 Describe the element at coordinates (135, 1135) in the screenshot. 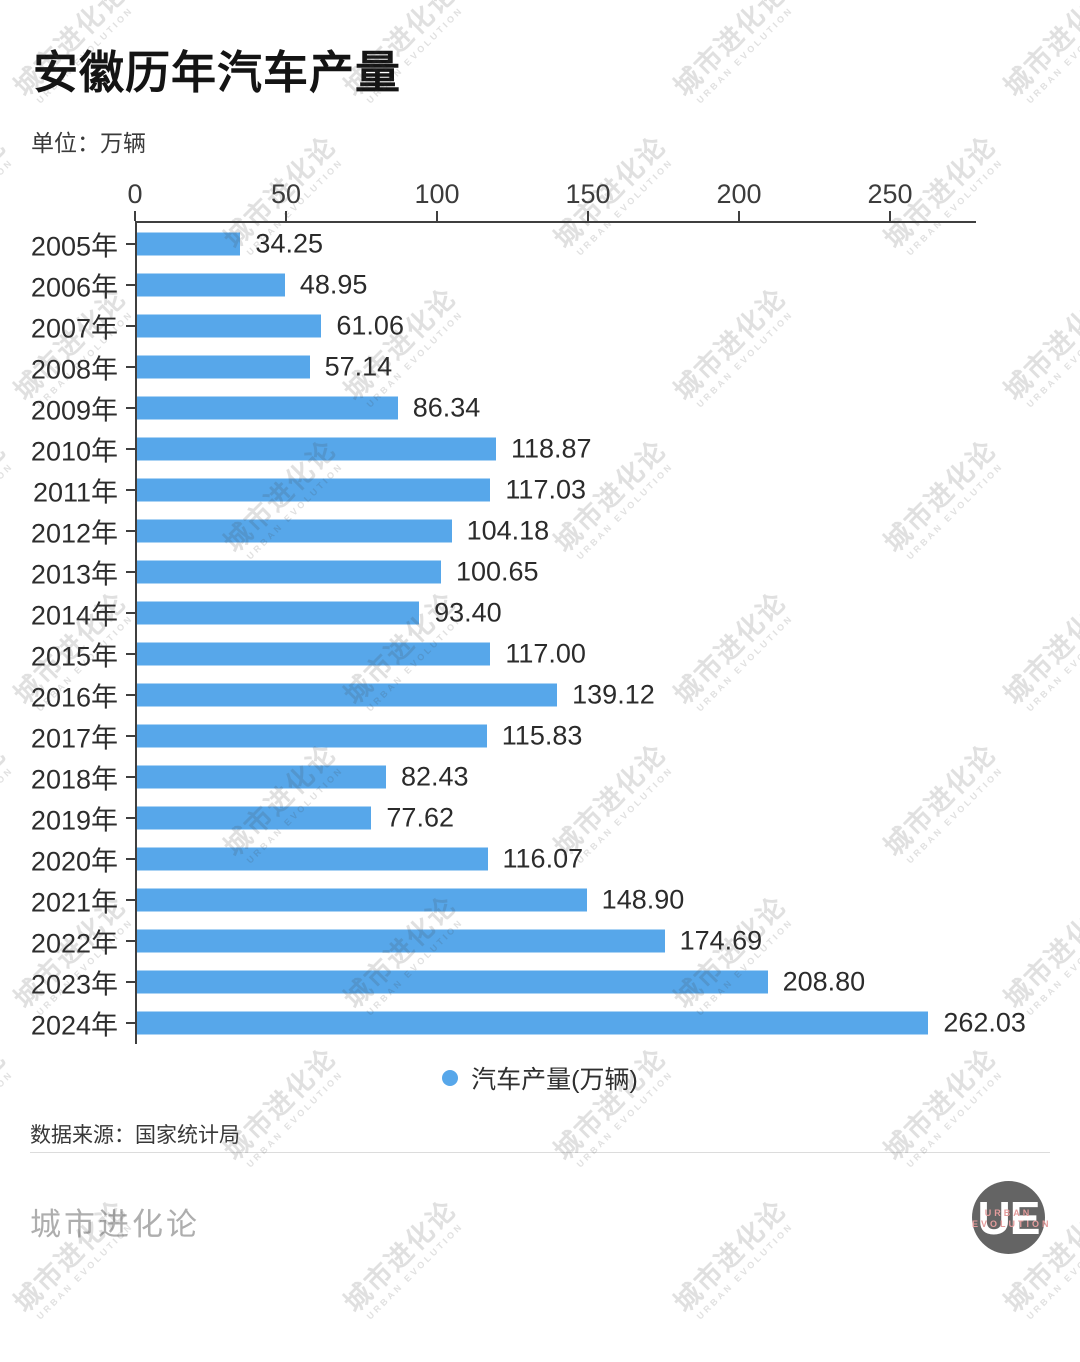

I see `source-label: 数据来源：国家统计局` at that location.